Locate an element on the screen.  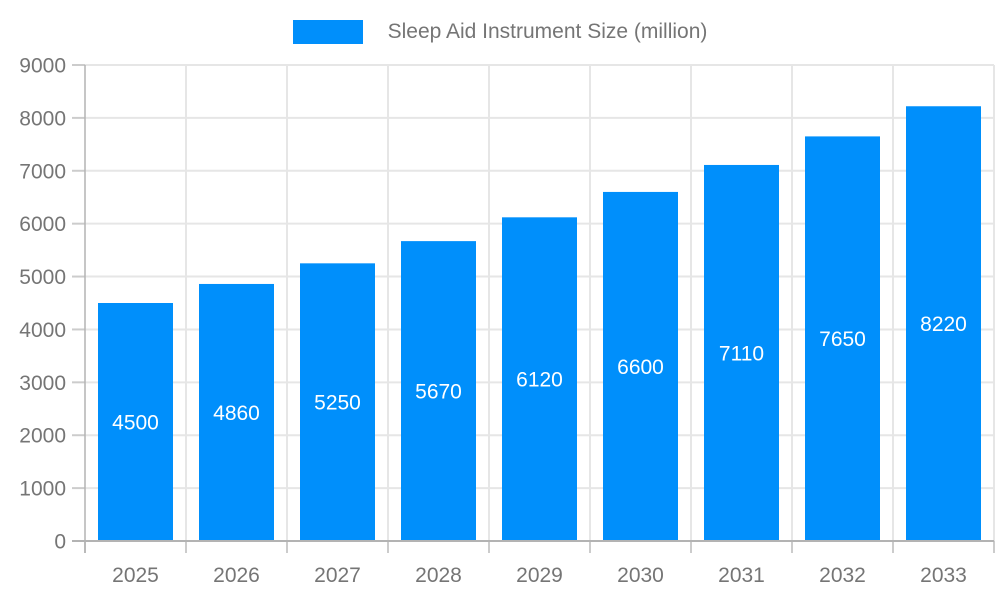
legend: Sleep Aid Instrument Size (million) is located at coordinates (500, 32).